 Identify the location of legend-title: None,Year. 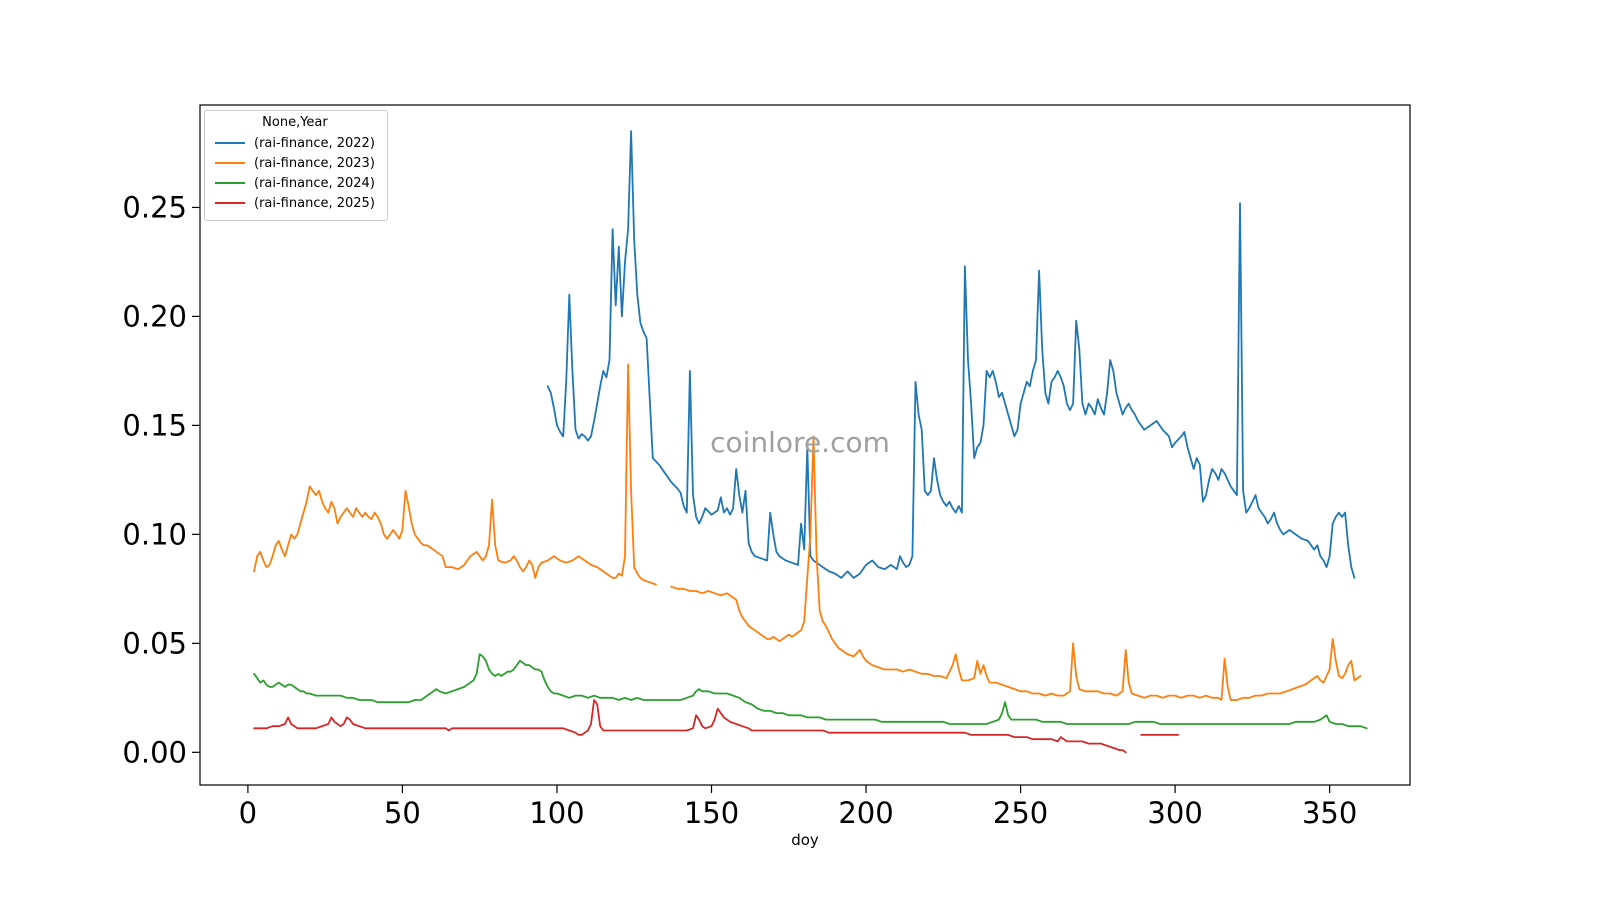
(295, 122).